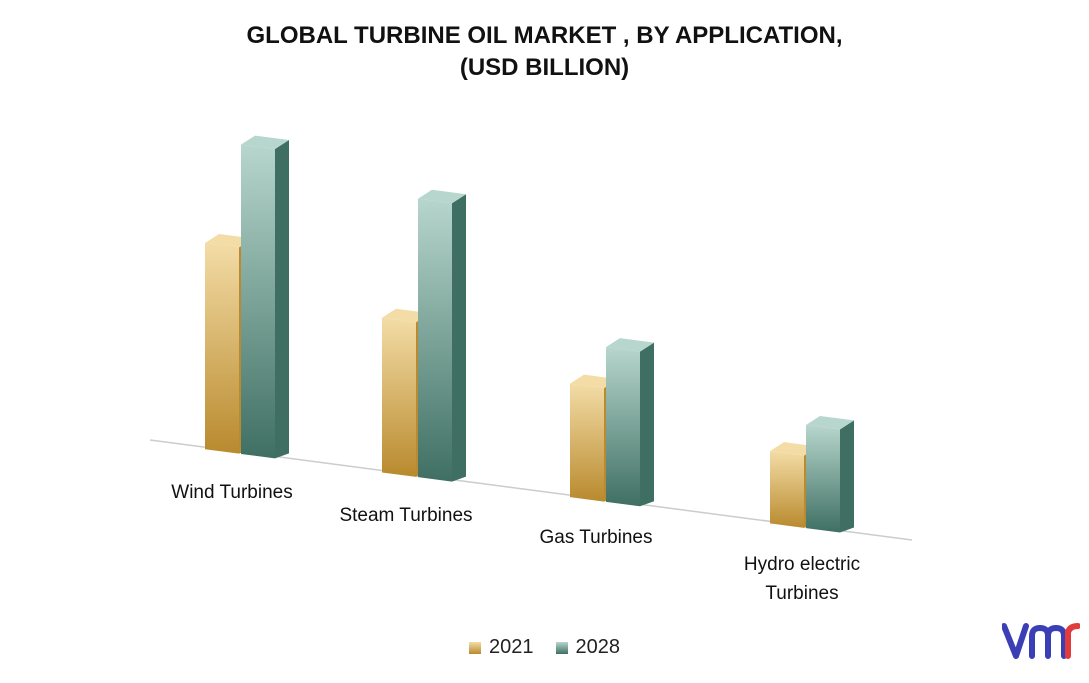 This screenshot has width=1089, height=683. I want to click on bar-2028-hydro-electric-turbines, so click(830, 474).